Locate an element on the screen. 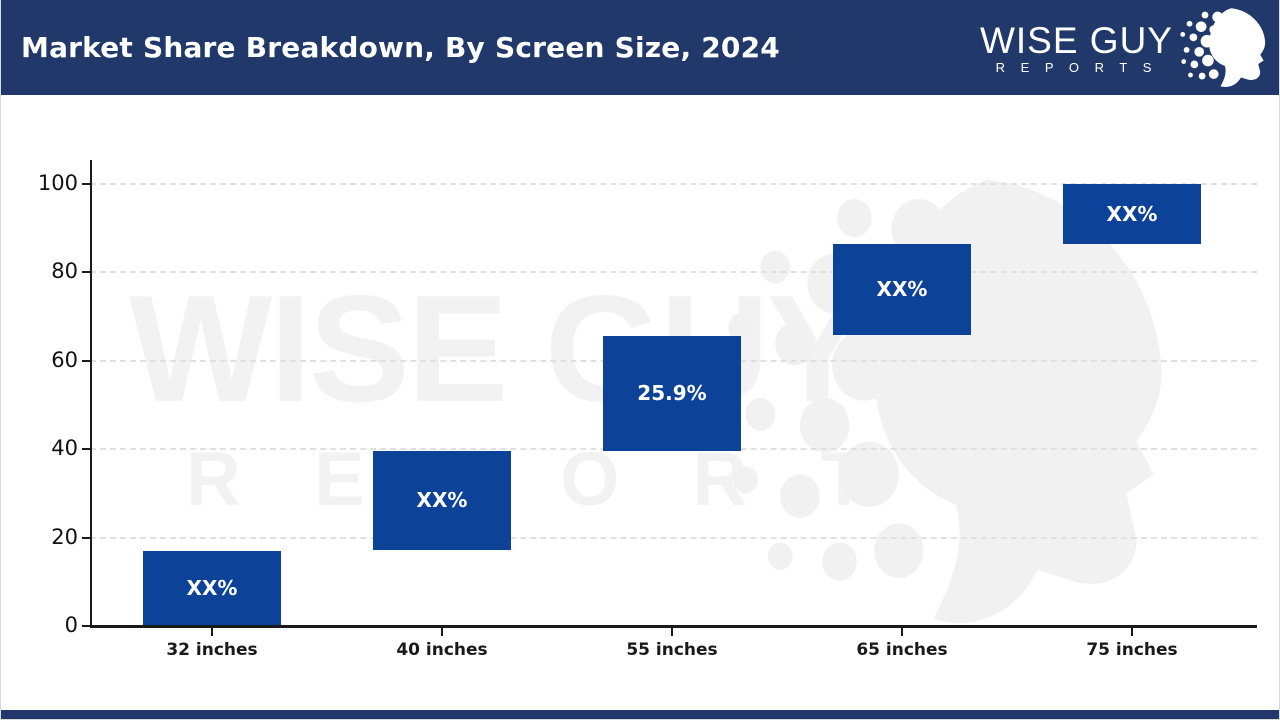 The height and width of the screenshot is (720, 1280). bar-55-inches: 25.9% is located at coordinates (672, 393).